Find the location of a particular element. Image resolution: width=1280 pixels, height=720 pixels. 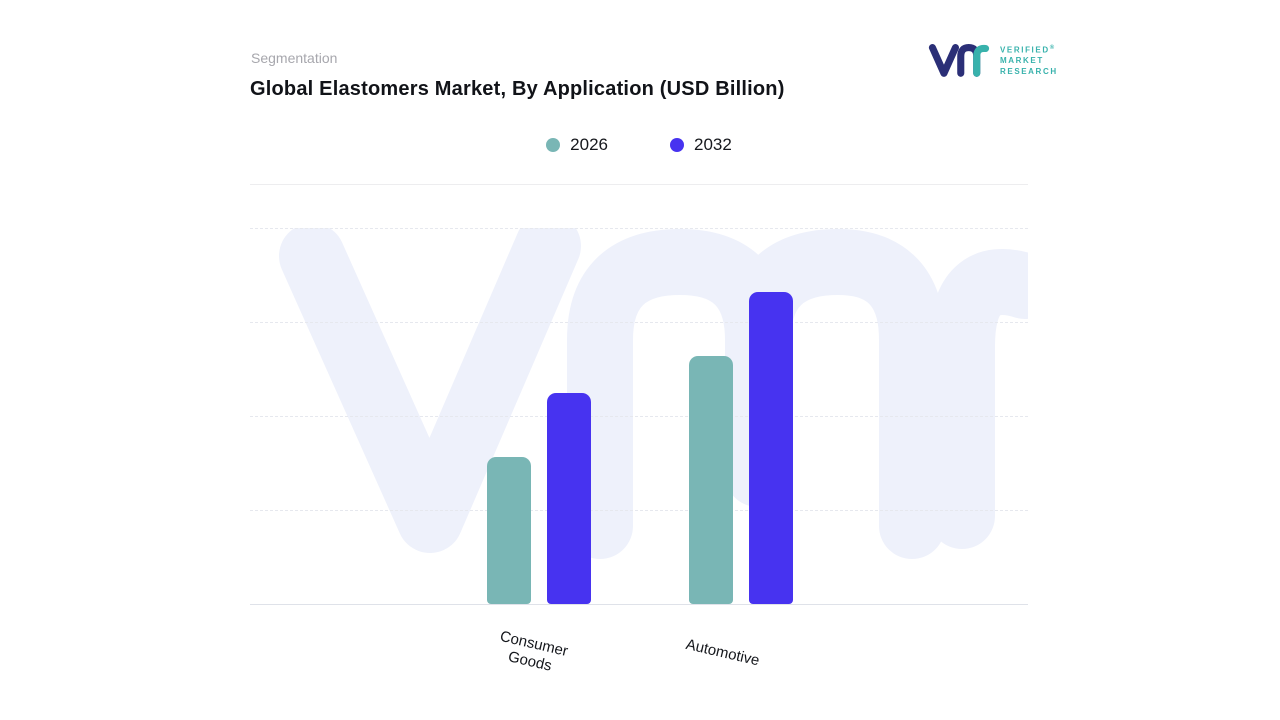

legend-item-2032: 2032 is located at coordinates (701, 145).